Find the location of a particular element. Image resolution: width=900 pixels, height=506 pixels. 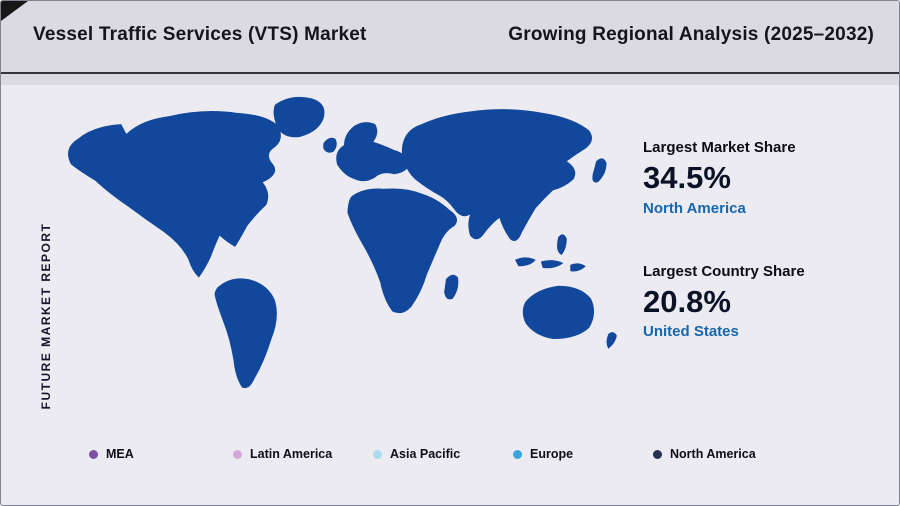

philippines-islands is located at coordinates (562, 244).